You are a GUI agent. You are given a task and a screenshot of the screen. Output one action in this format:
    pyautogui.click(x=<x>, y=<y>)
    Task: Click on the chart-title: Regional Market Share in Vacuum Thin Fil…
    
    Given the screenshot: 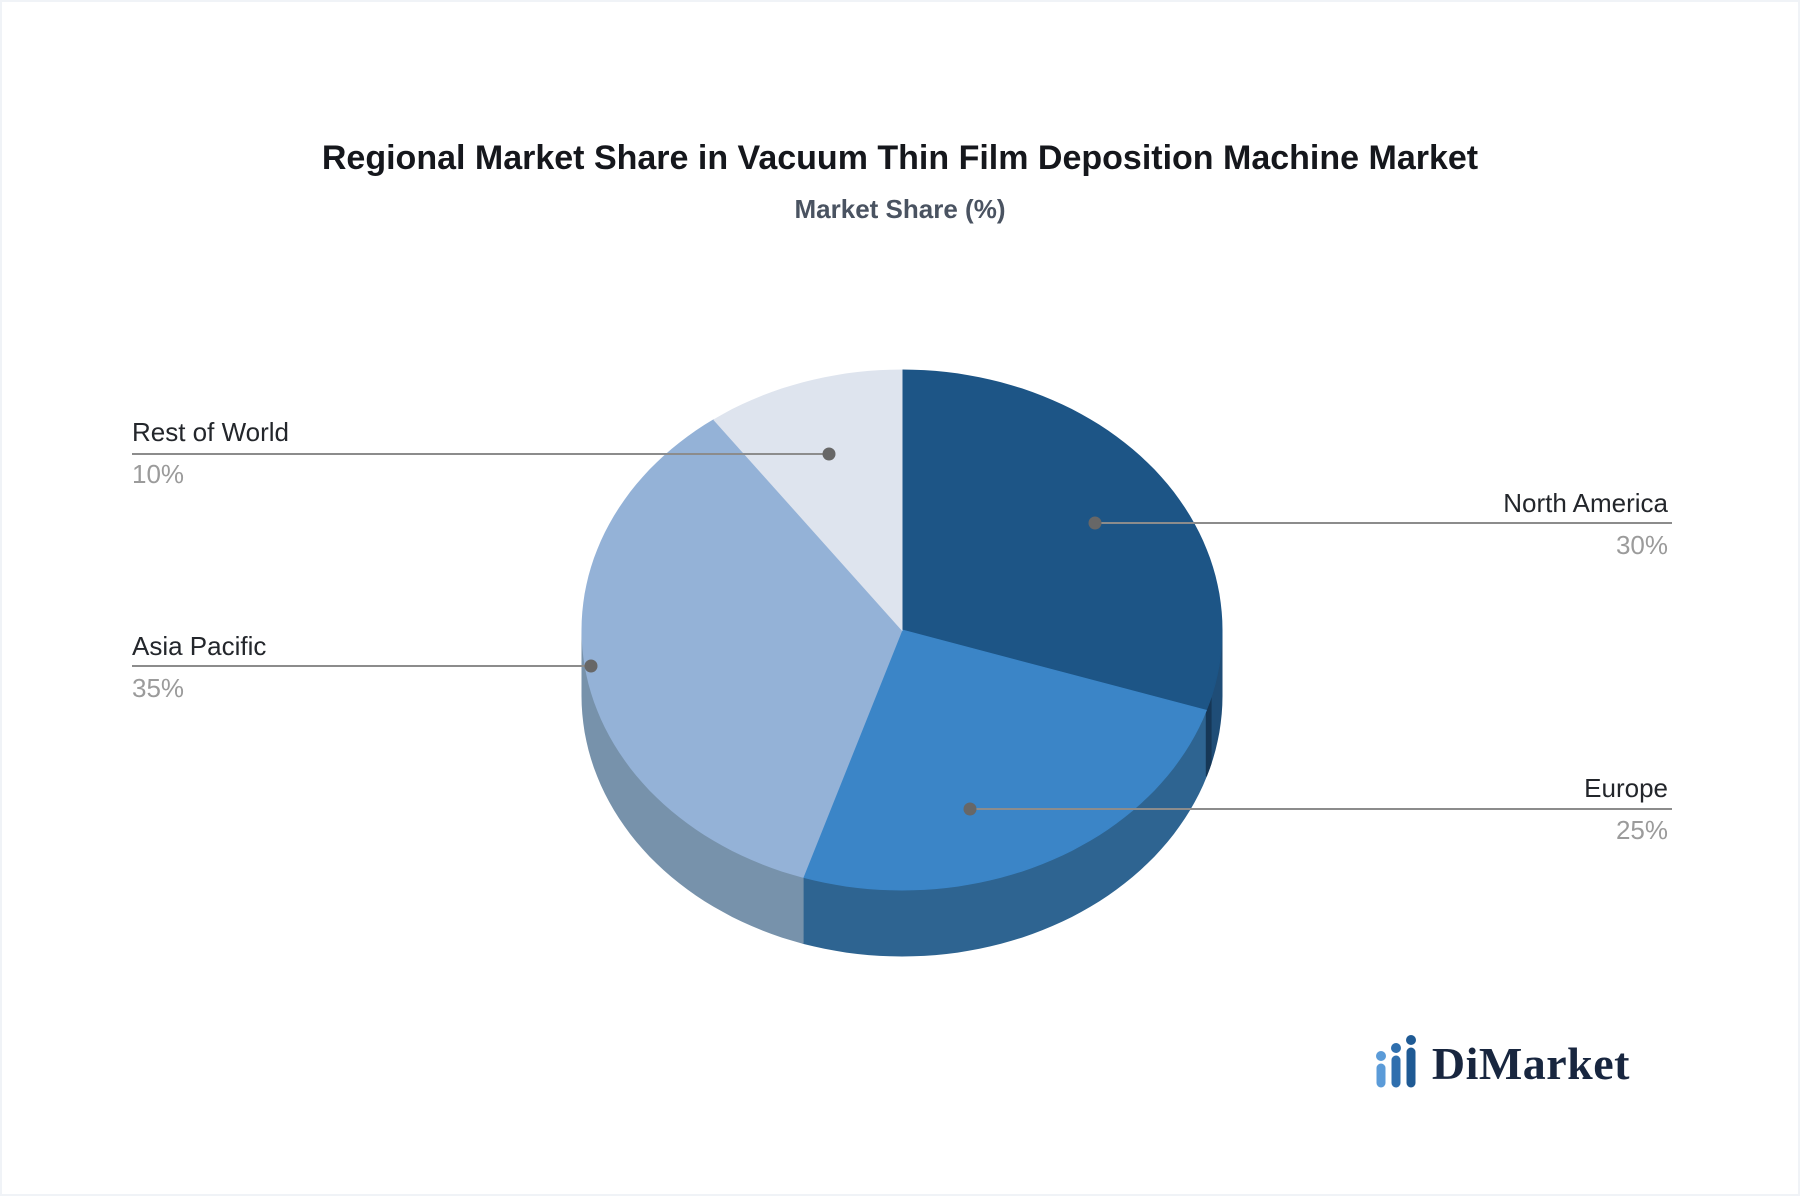 What is the action you would take?
    pyautogui.click(x=900, y=158)
    